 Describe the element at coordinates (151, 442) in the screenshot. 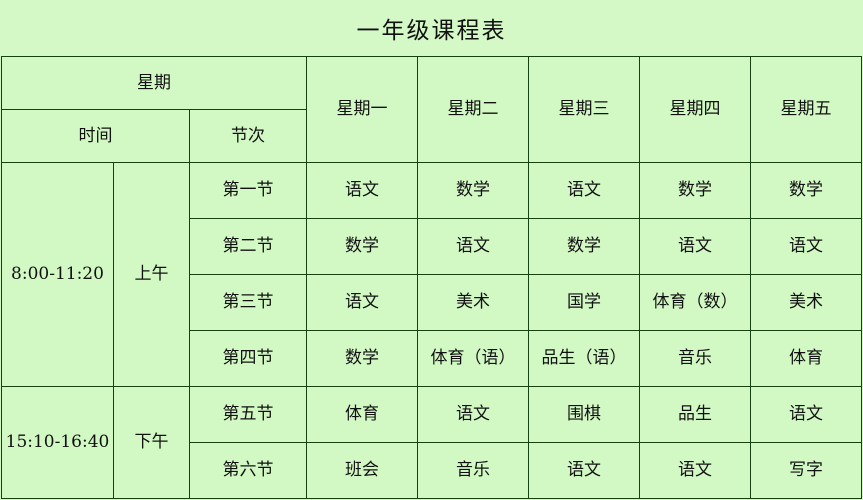

I see `session-part-of-day-2: 下午` at that location.